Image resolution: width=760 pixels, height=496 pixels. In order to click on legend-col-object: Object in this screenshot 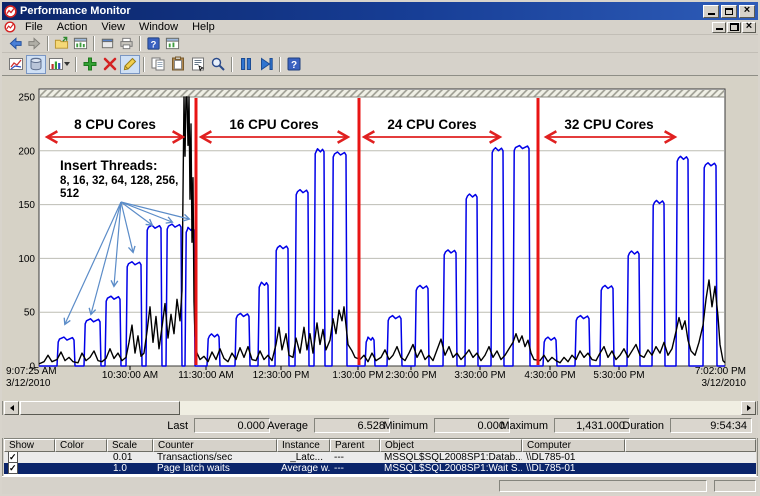, I will do `click(451, 445)`.